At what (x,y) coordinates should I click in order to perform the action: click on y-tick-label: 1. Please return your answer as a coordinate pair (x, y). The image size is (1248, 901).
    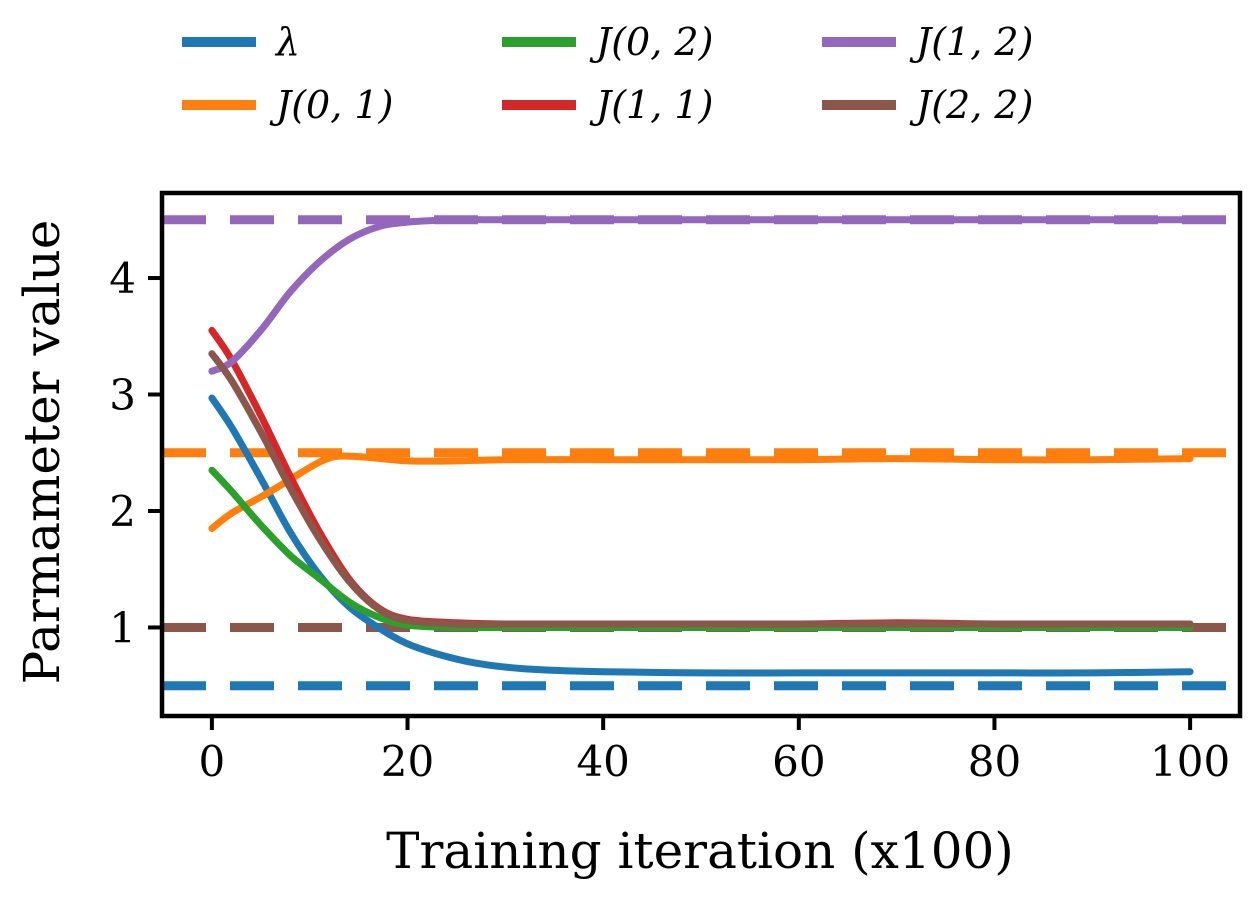
    Looking at the image, I should click on (122, 627).